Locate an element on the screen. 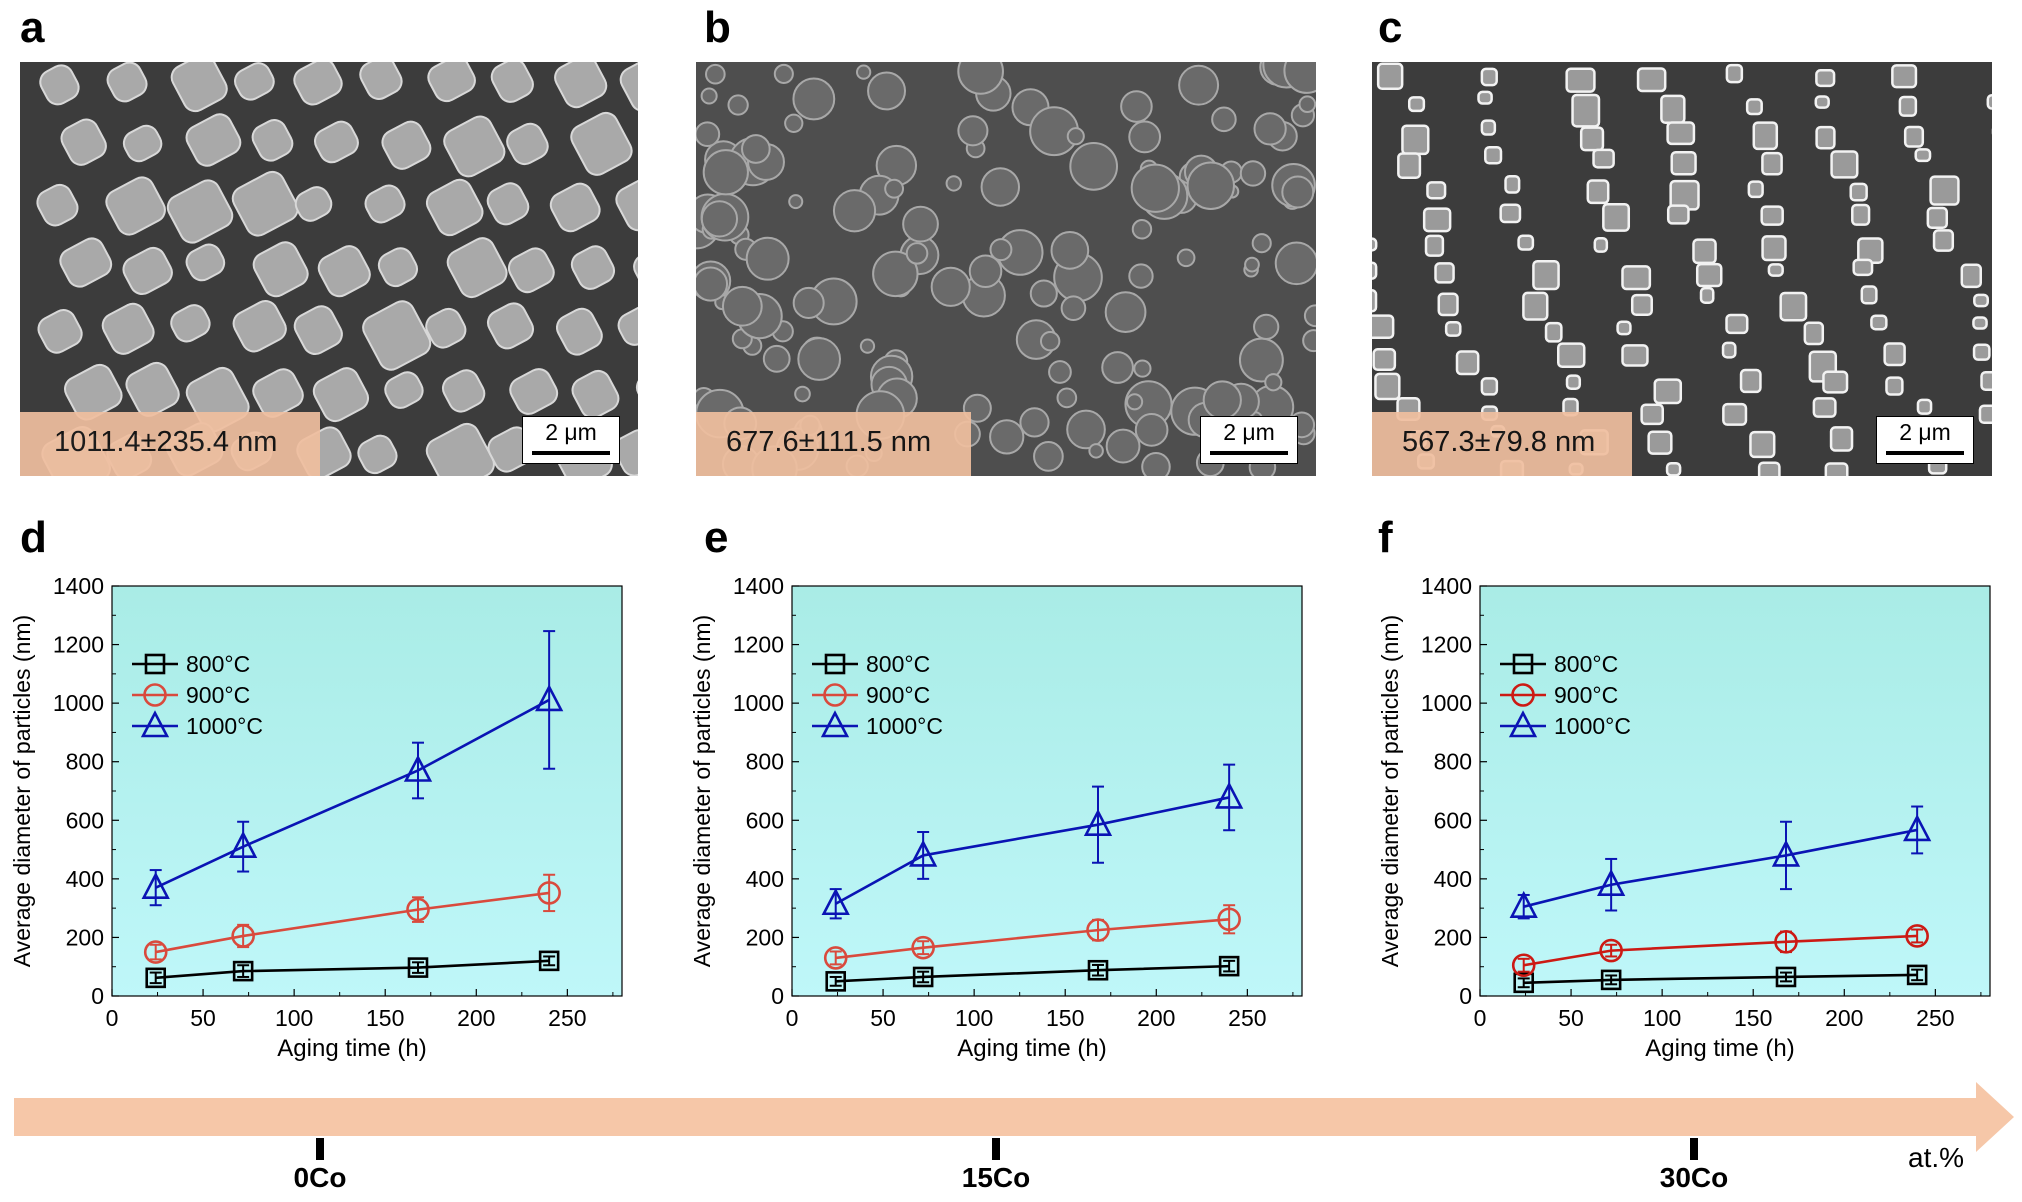  y-tick-label: 600 is located at coordinates (765, 820).